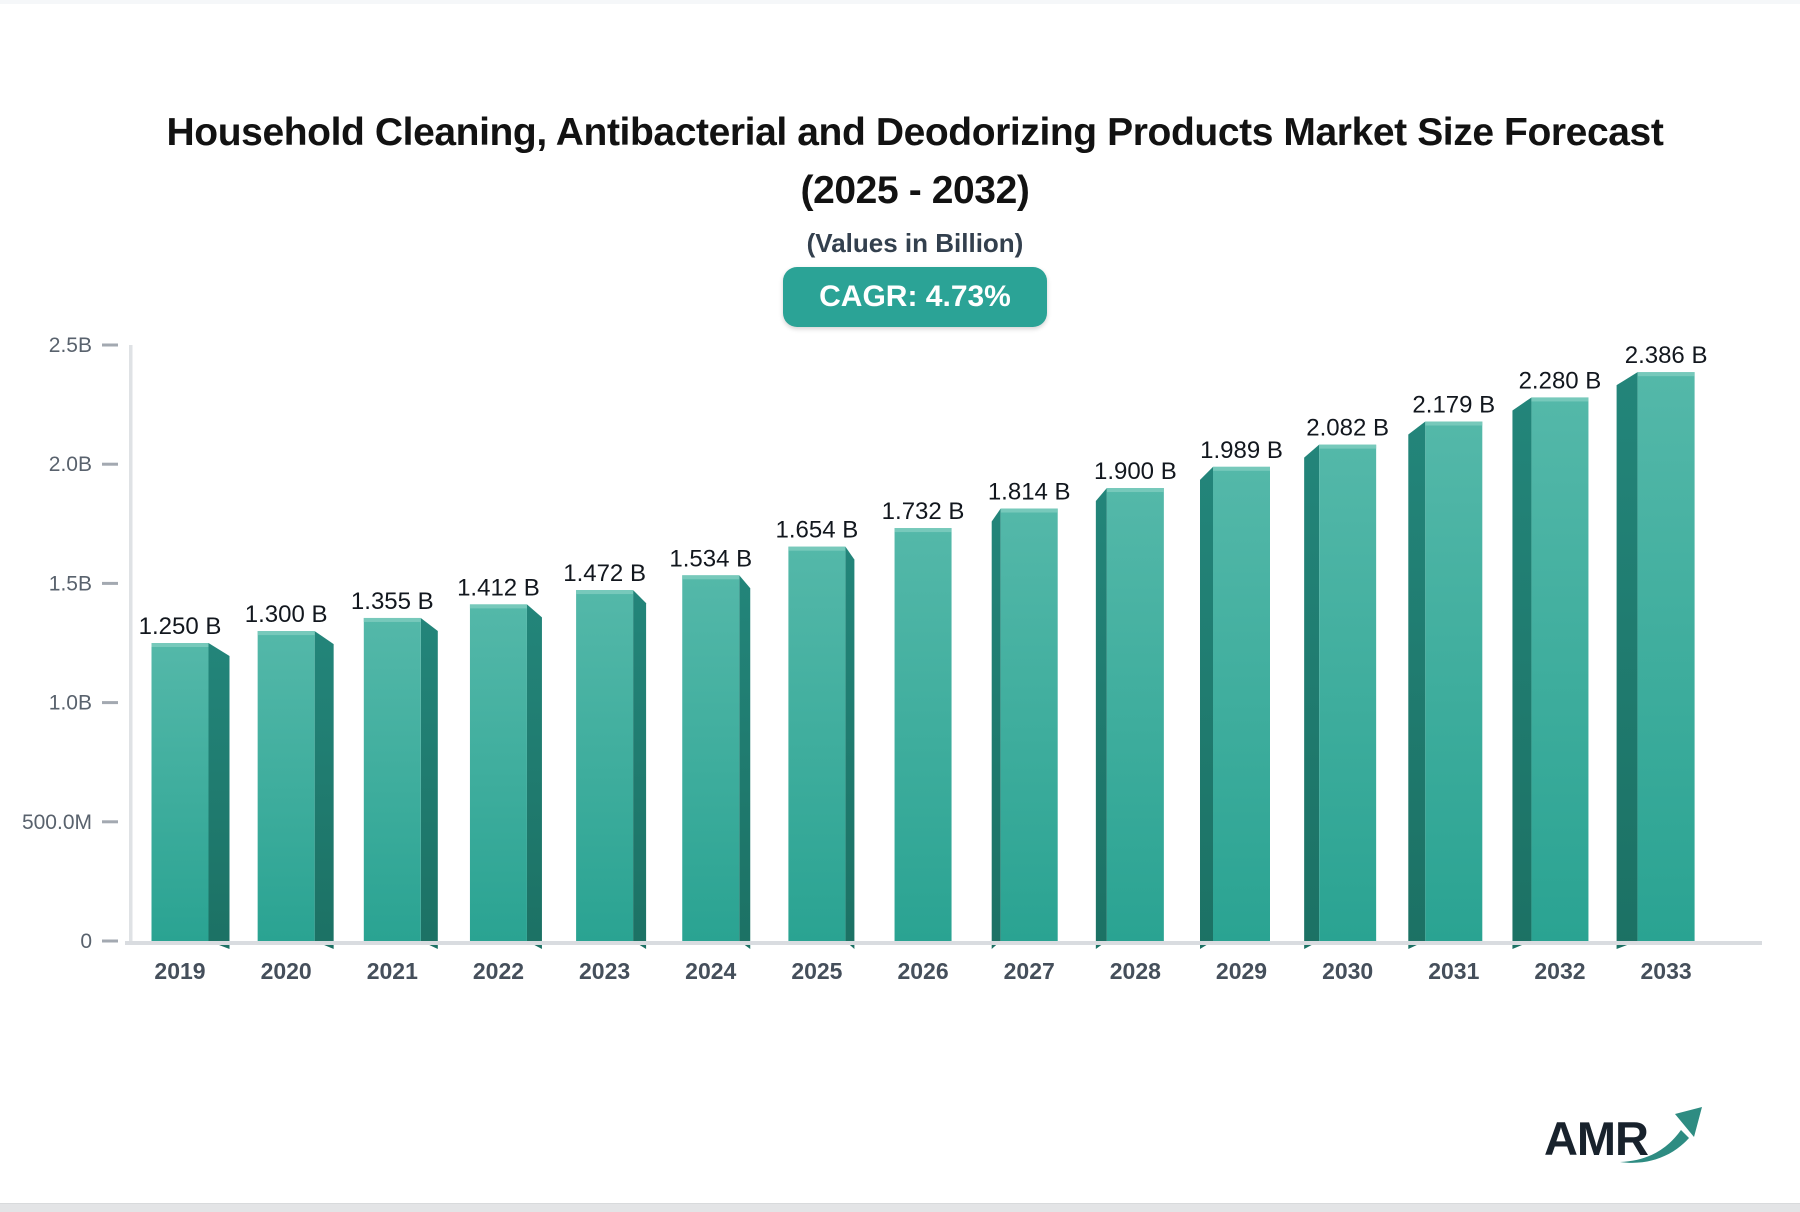 This screenshot has height=1212, width=1800. I want to click on bar-2033, so click(1655, 660).